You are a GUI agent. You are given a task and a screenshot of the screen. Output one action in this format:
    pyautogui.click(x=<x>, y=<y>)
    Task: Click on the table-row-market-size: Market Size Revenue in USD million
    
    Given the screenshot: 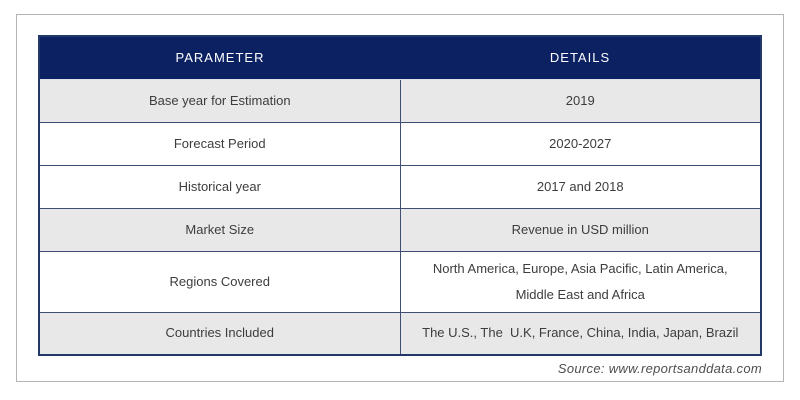 What is the action you would take?
    pyautogui.click(x=400, y=229)
    